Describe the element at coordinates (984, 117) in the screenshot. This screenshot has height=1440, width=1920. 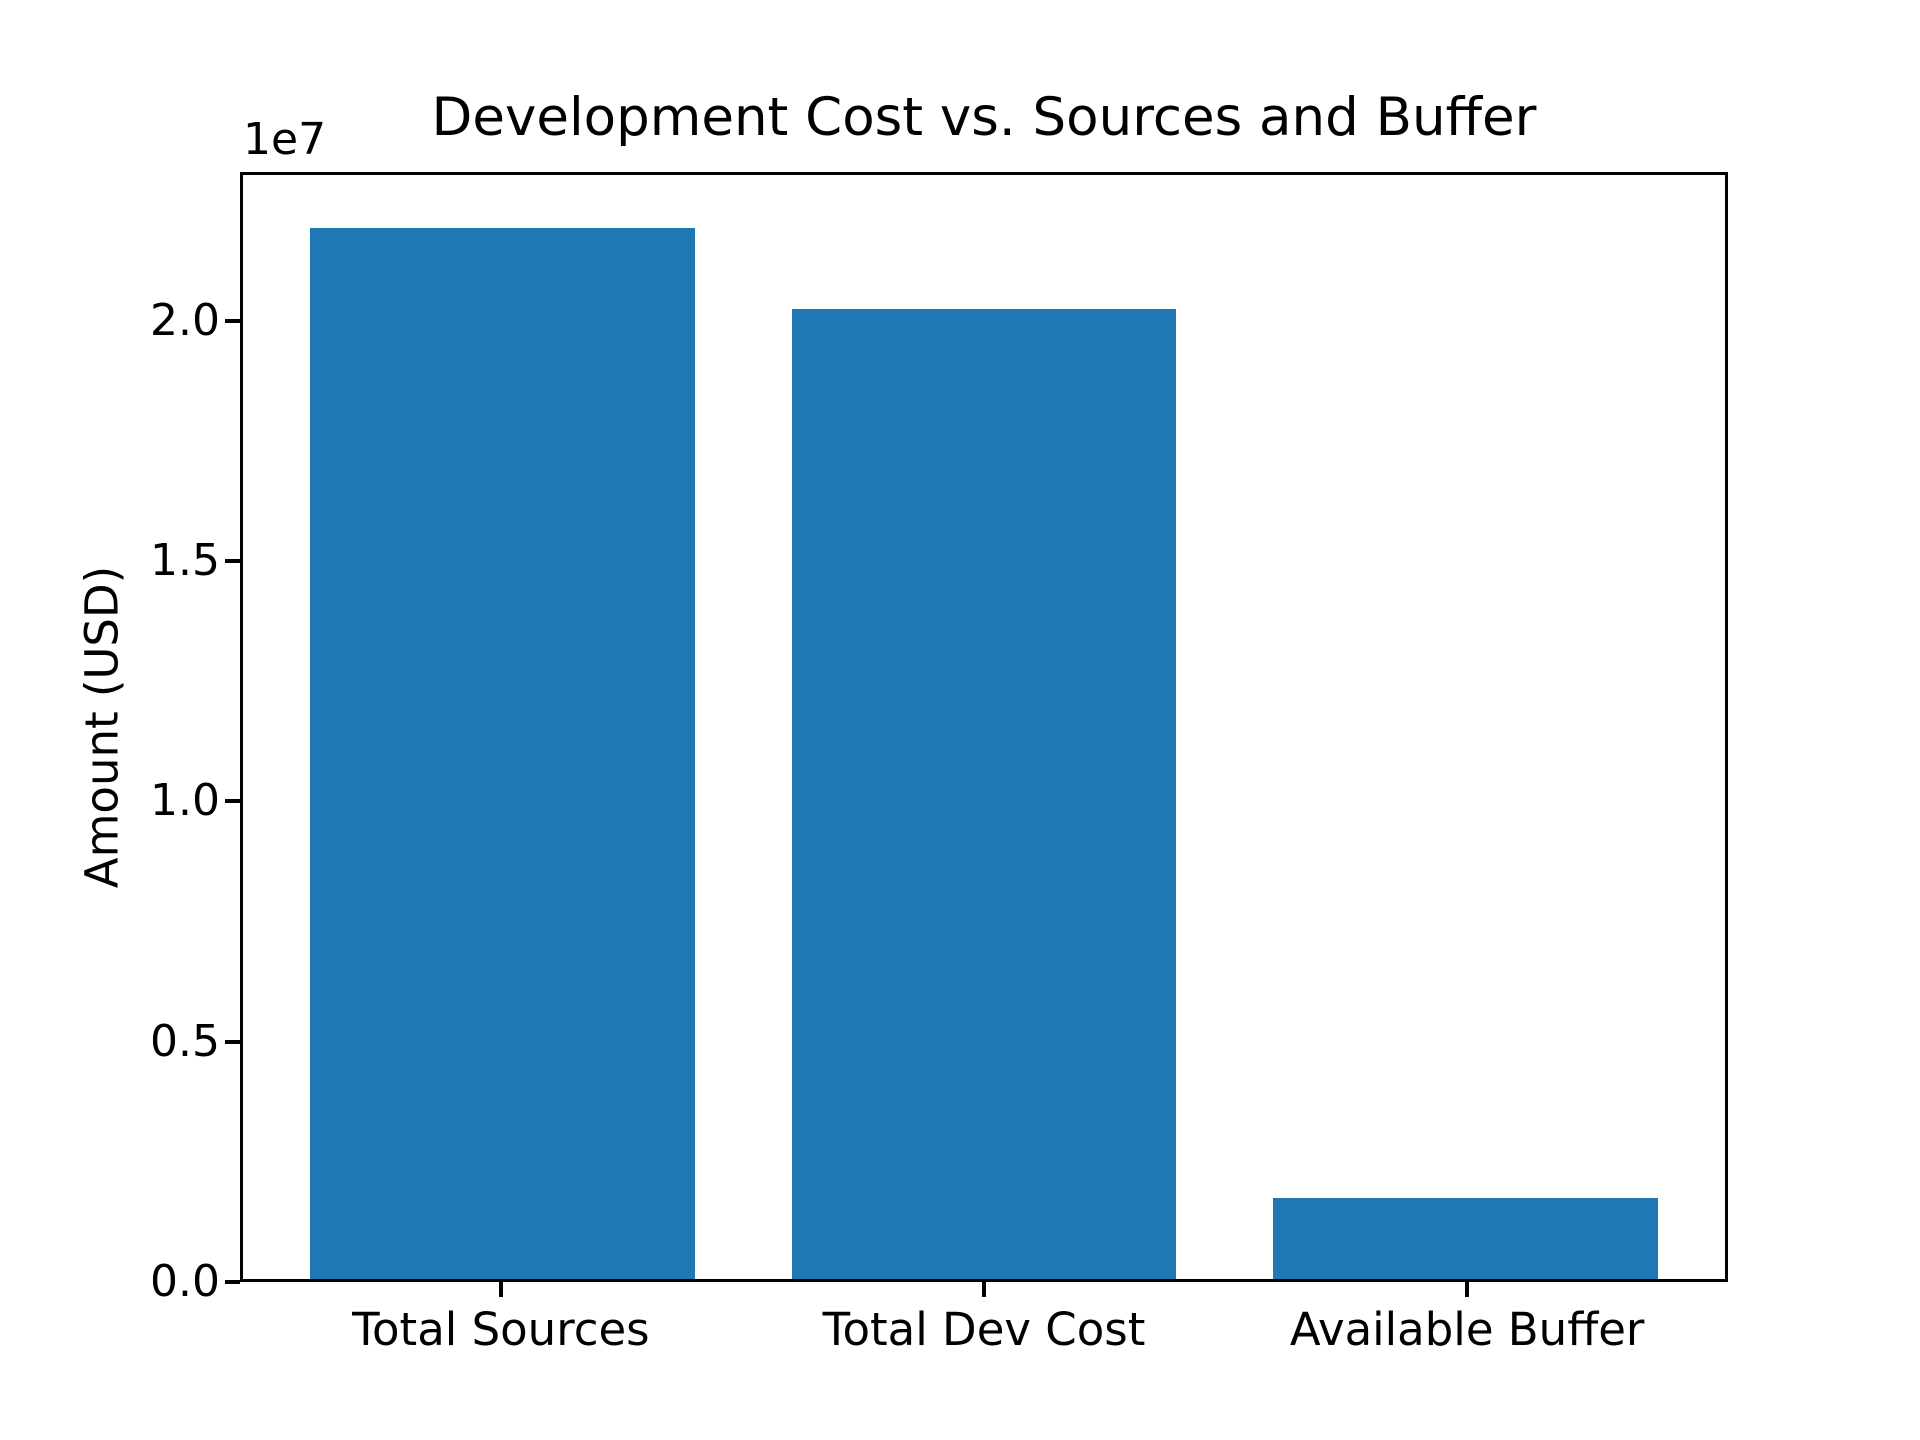
I see `chart-title: Development Cost vs. Sources and Buffer` at that location.